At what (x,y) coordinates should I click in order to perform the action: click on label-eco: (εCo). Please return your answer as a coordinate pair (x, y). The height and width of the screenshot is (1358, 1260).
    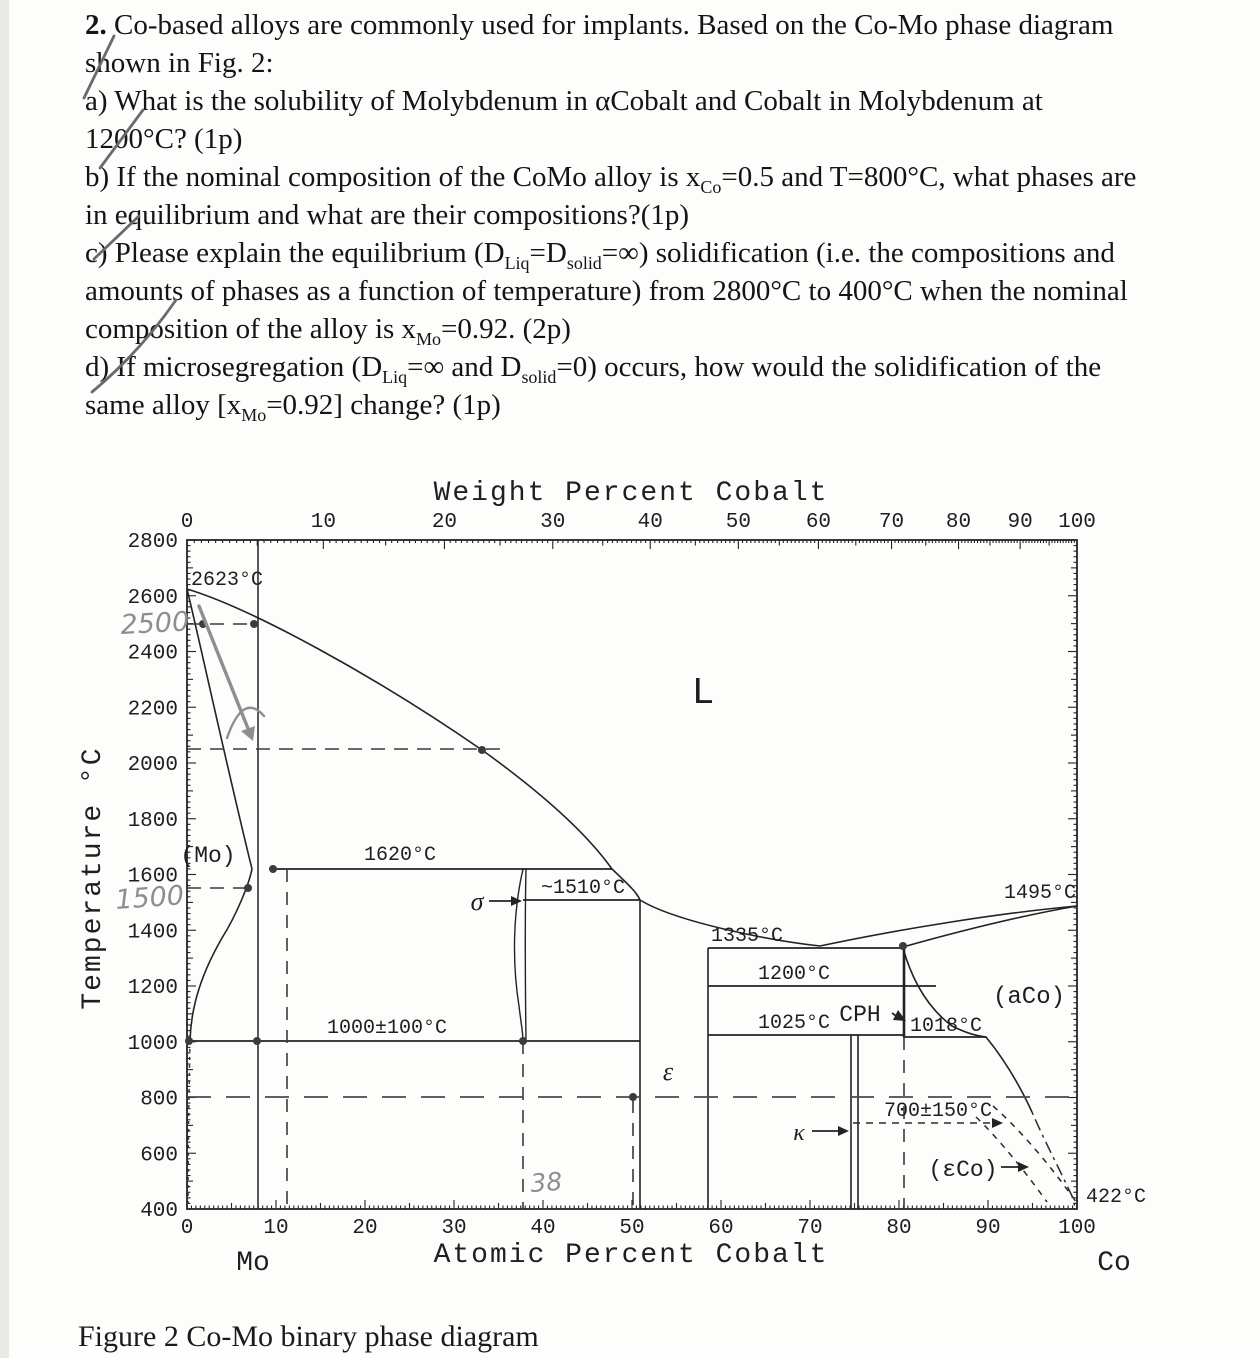
    Looking at the image, I should click on (962, 1170).